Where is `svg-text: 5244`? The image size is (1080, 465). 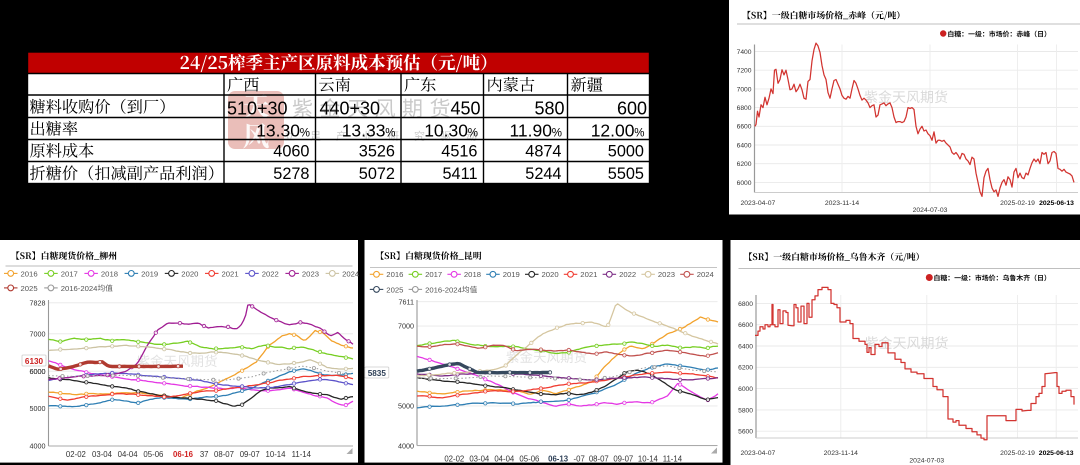 svg-text: 5244 is located at coordinates (543, 174).